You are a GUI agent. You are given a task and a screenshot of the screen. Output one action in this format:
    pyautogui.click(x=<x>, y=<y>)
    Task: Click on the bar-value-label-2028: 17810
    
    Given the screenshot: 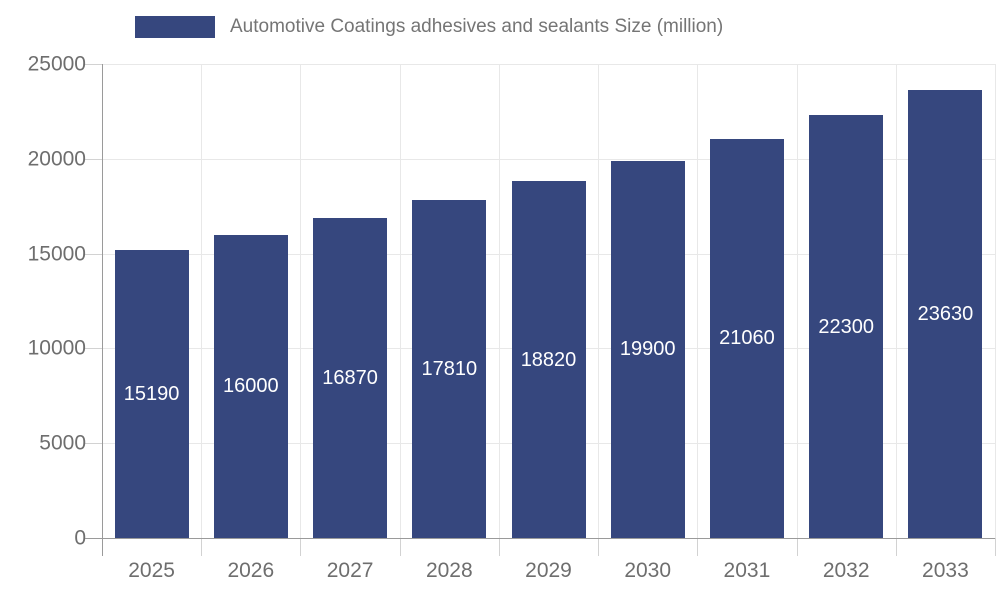 What is the action you would take?
    pyautogui.click(x=449, y=369)
    